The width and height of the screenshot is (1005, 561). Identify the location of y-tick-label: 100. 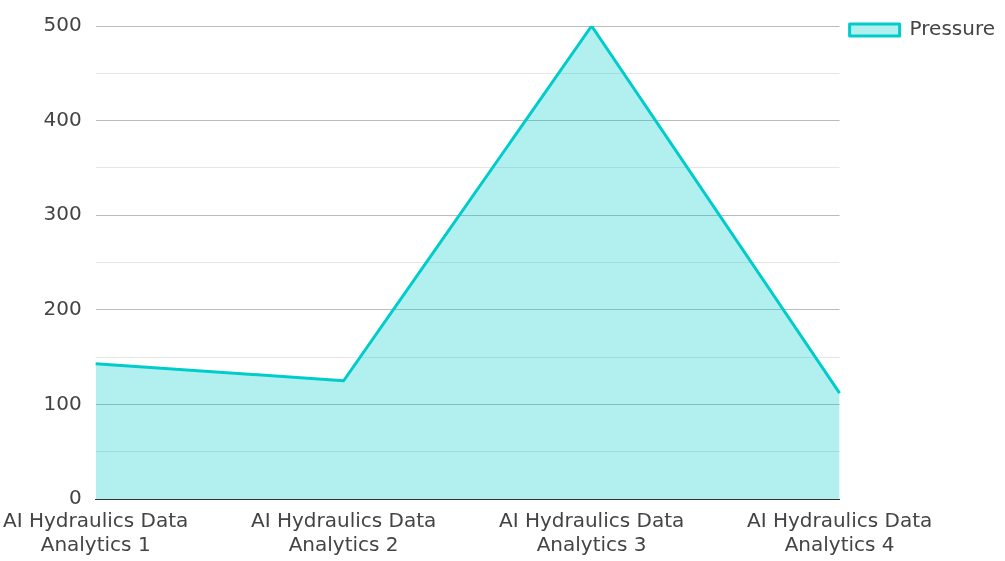
(62, 402).